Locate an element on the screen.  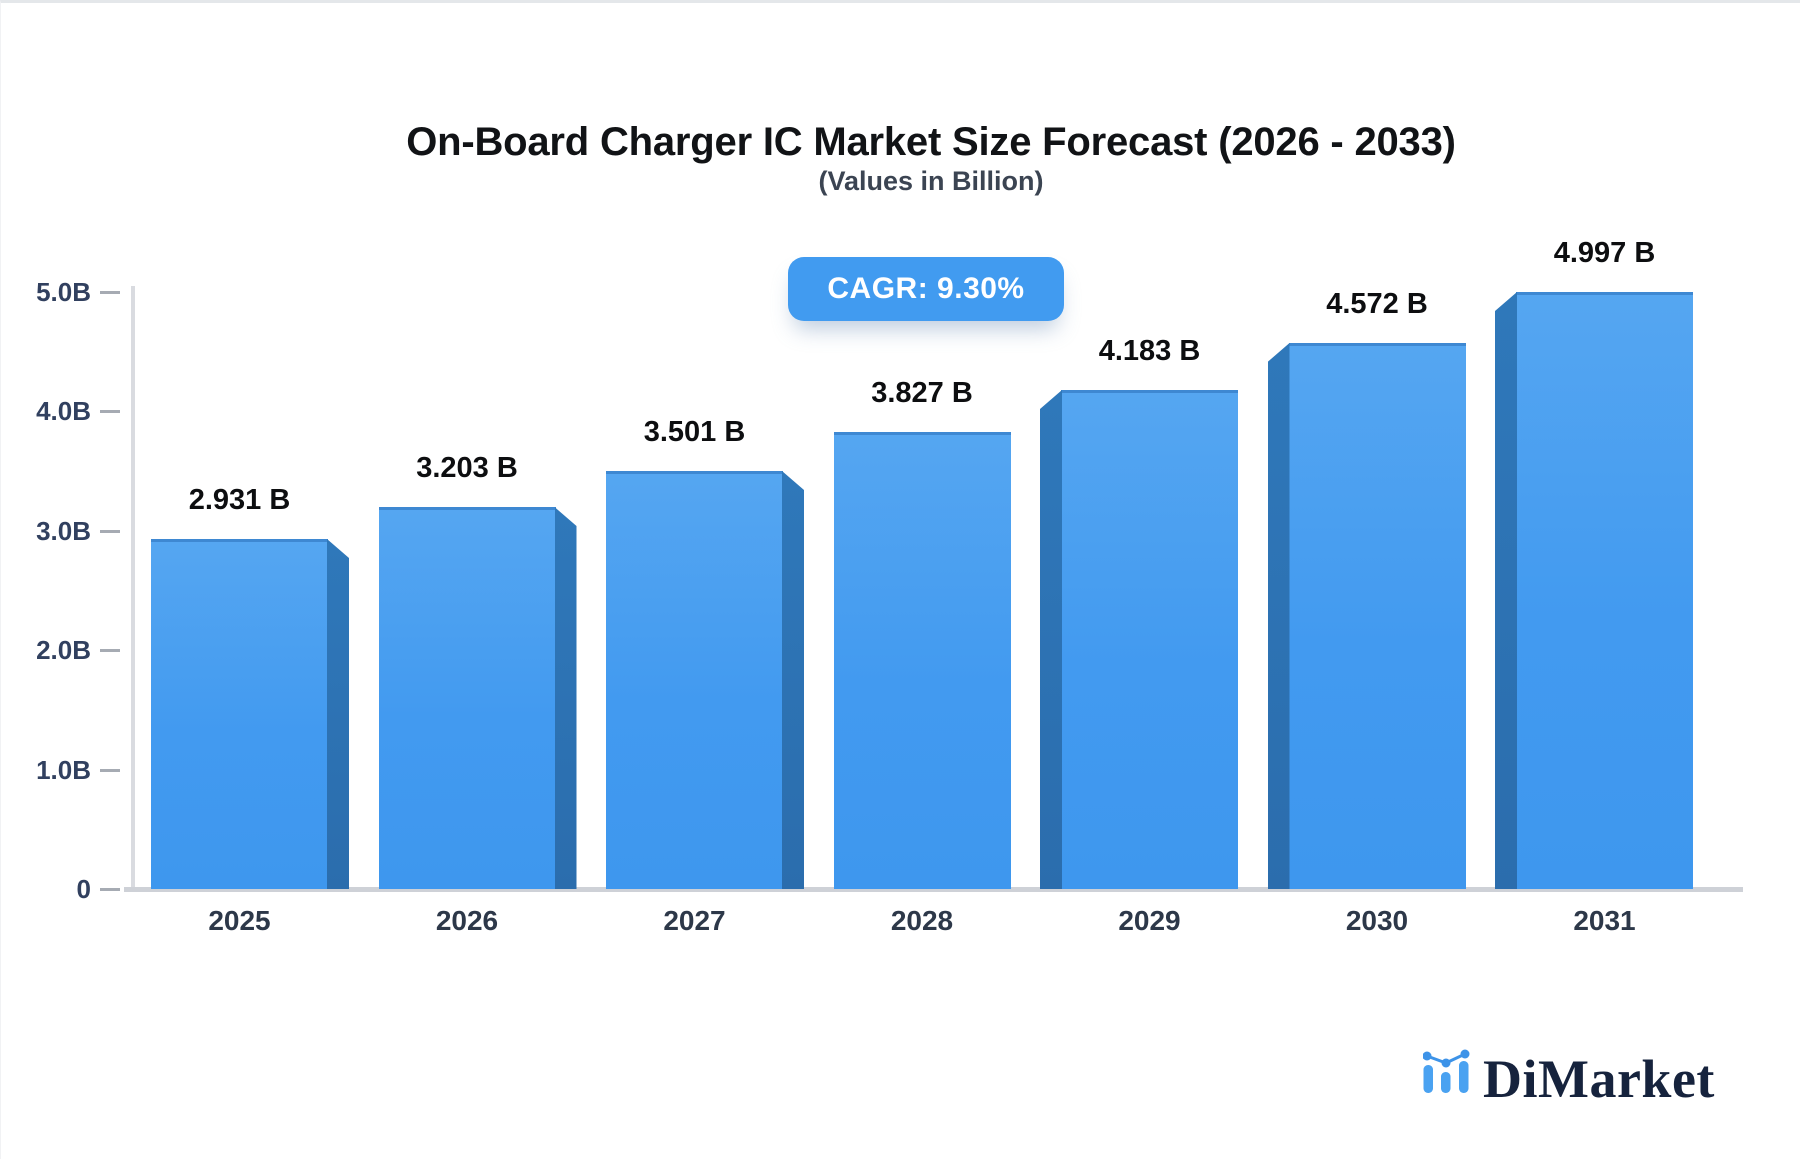
bar-2027 is located at coordinates (694, 680).